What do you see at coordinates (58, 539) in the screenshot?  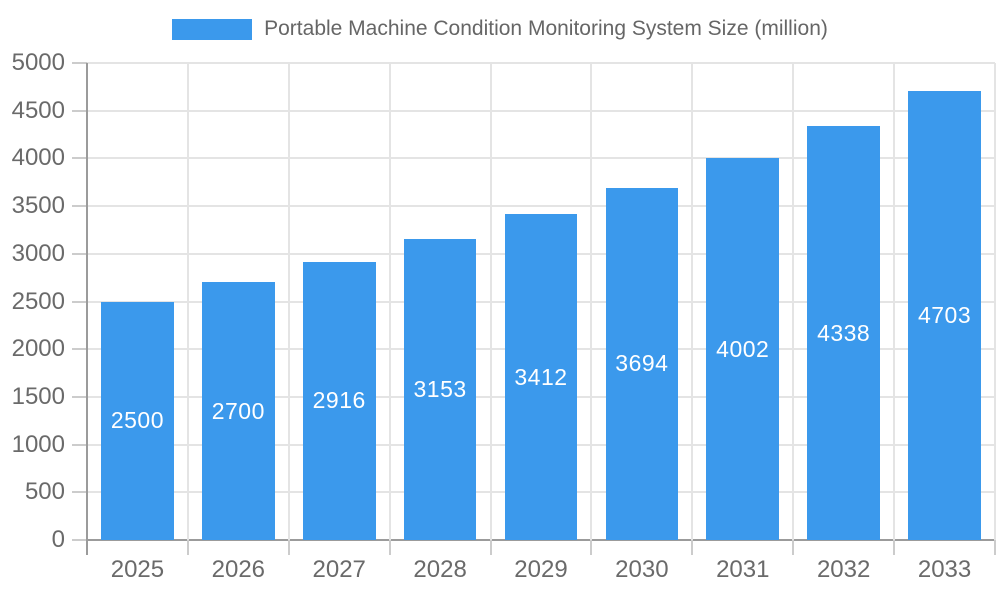 I see `y-axis-label: 0` at bounding box center [58, 539].